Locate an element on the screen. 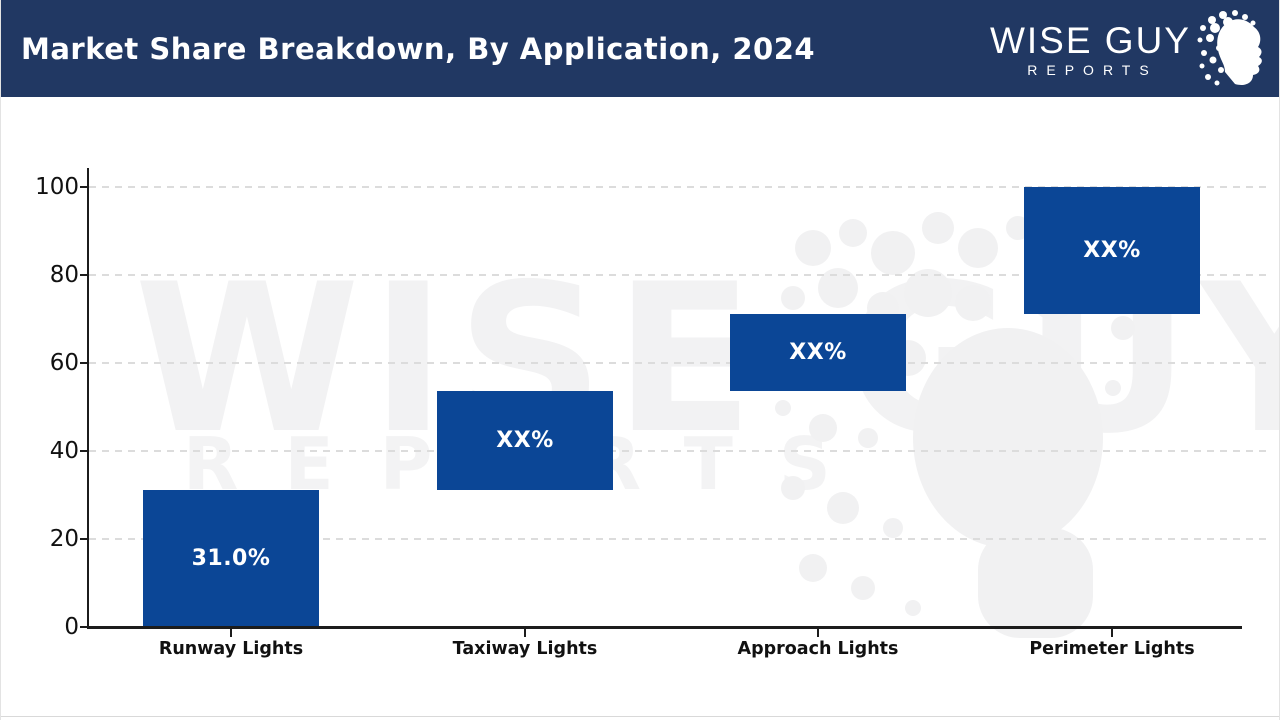 This screenshot has height=720, width=1280. y-tick-label: 40 is located at coordinates (64, 450).